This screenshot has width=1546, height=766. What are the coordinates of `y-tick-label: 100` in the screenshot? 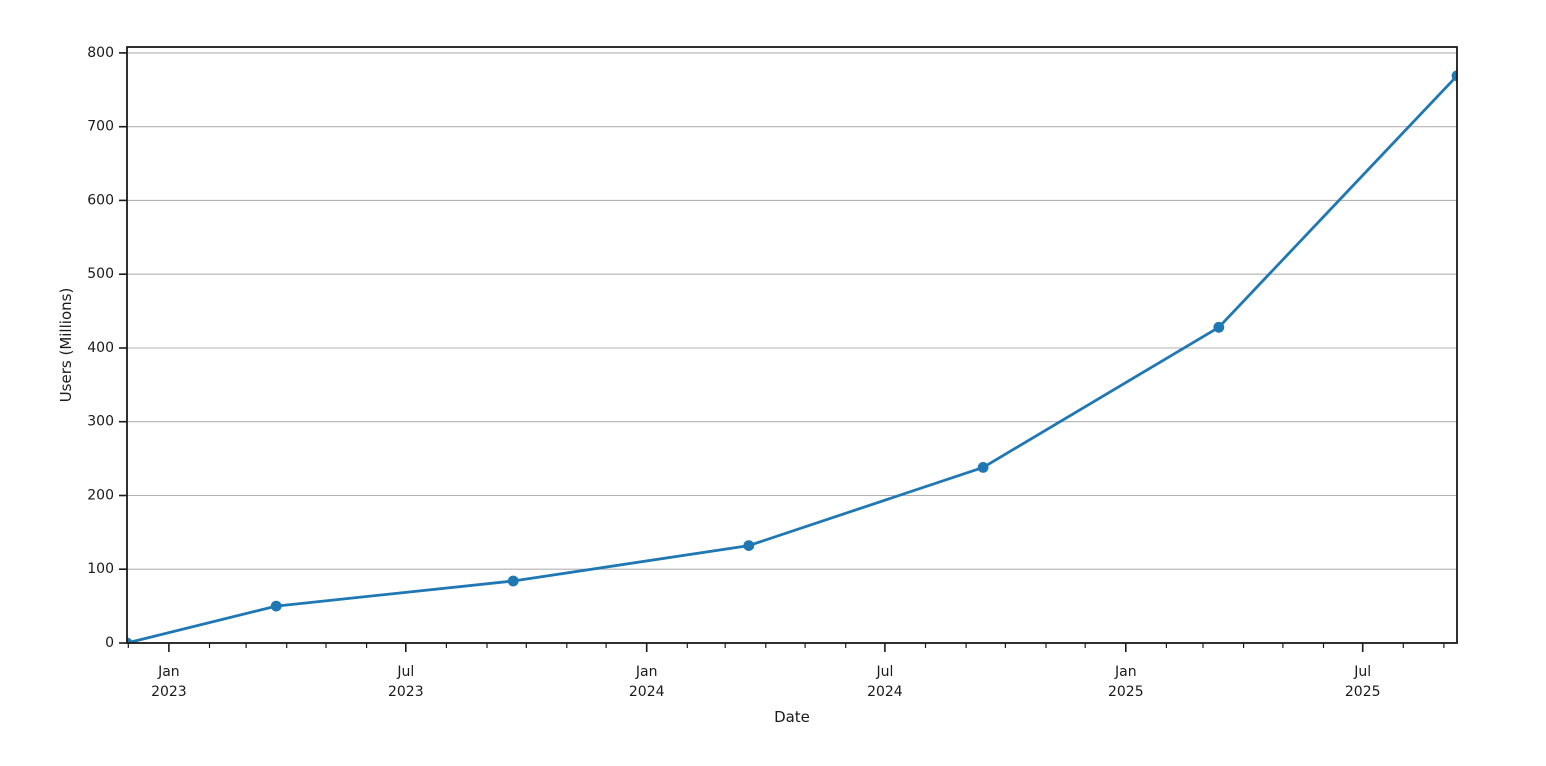 It's located at (100, 569).